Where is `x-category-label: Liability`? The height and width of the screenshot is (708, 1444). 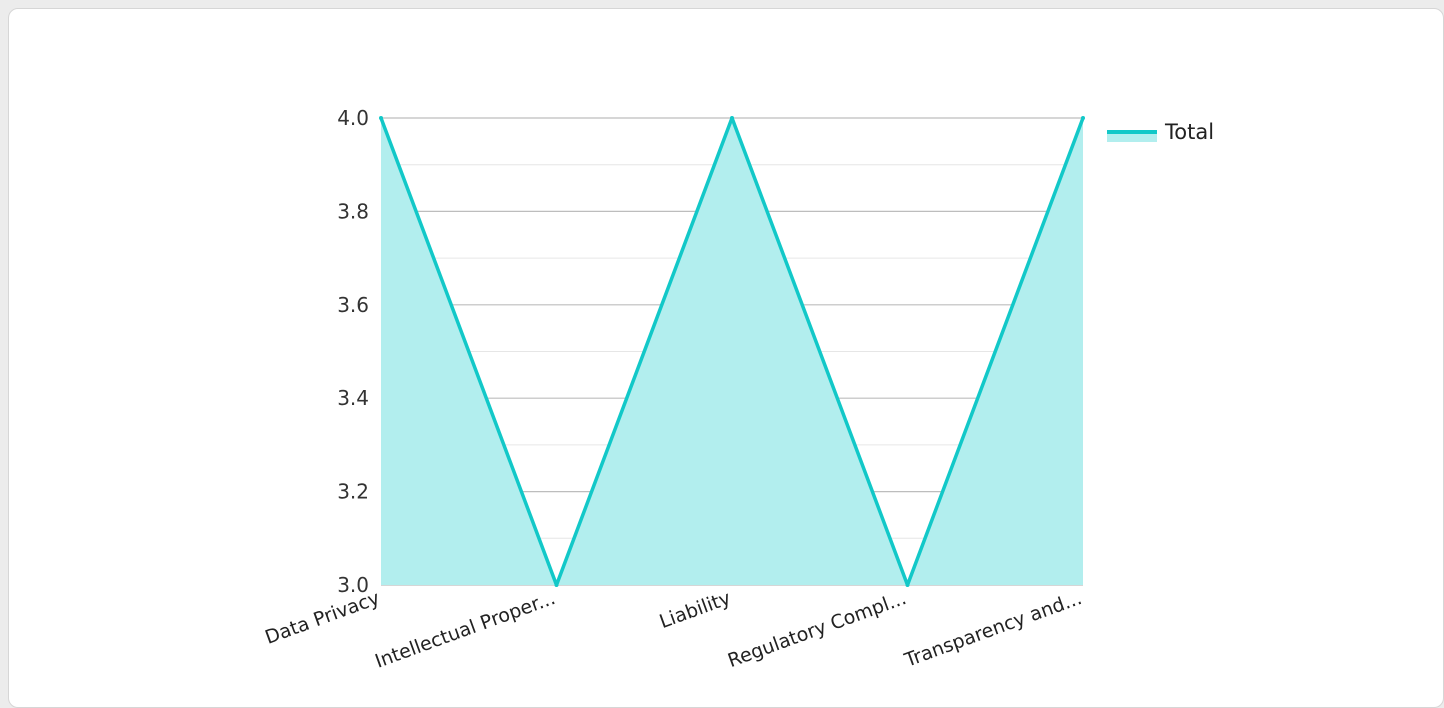 x-category-label: Liability is located at coordinates (695, 610).